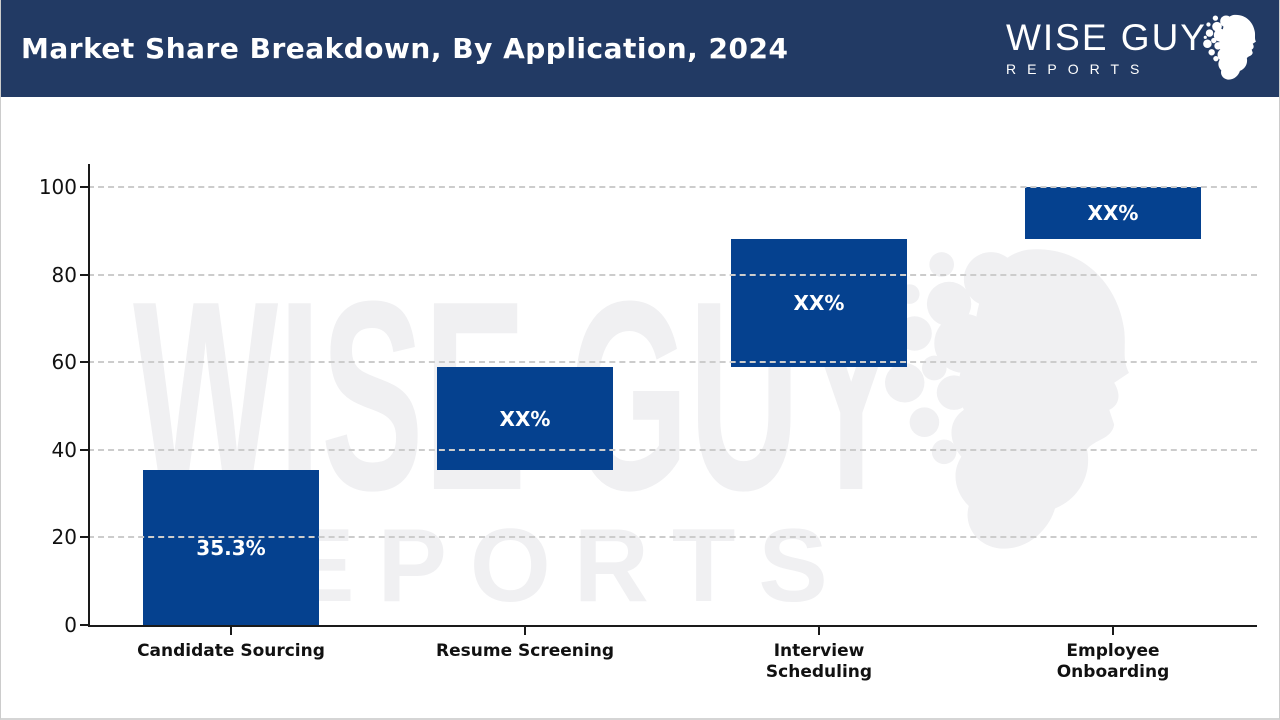  I want to click on y-tick-label: 60, so click(64, 362).